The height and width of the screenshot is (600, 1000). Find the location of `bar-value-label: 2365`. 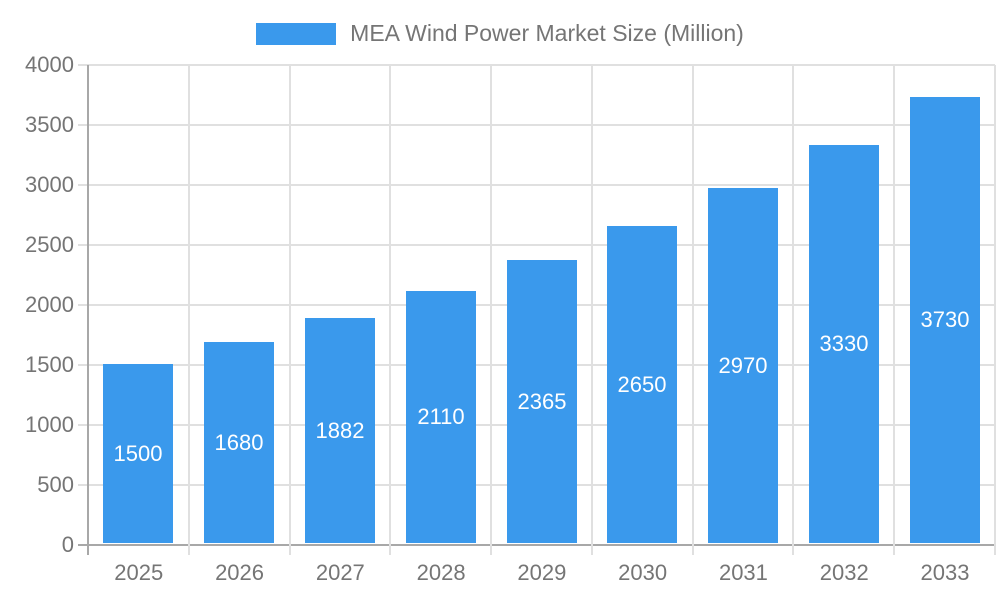

bar-value-label: 2365 is located at coordinates (542, 401).